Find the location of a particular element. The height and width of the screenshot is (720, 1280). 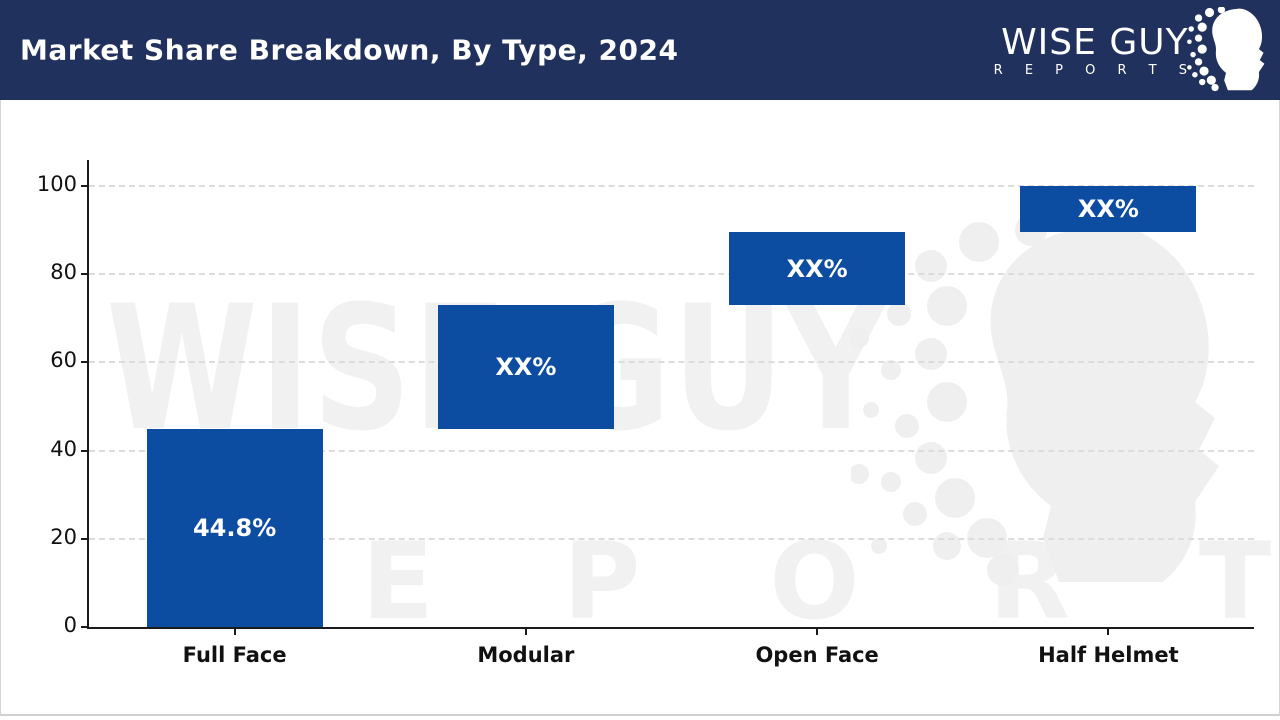

x-tick-open-face is located at coordinates (817, 631).